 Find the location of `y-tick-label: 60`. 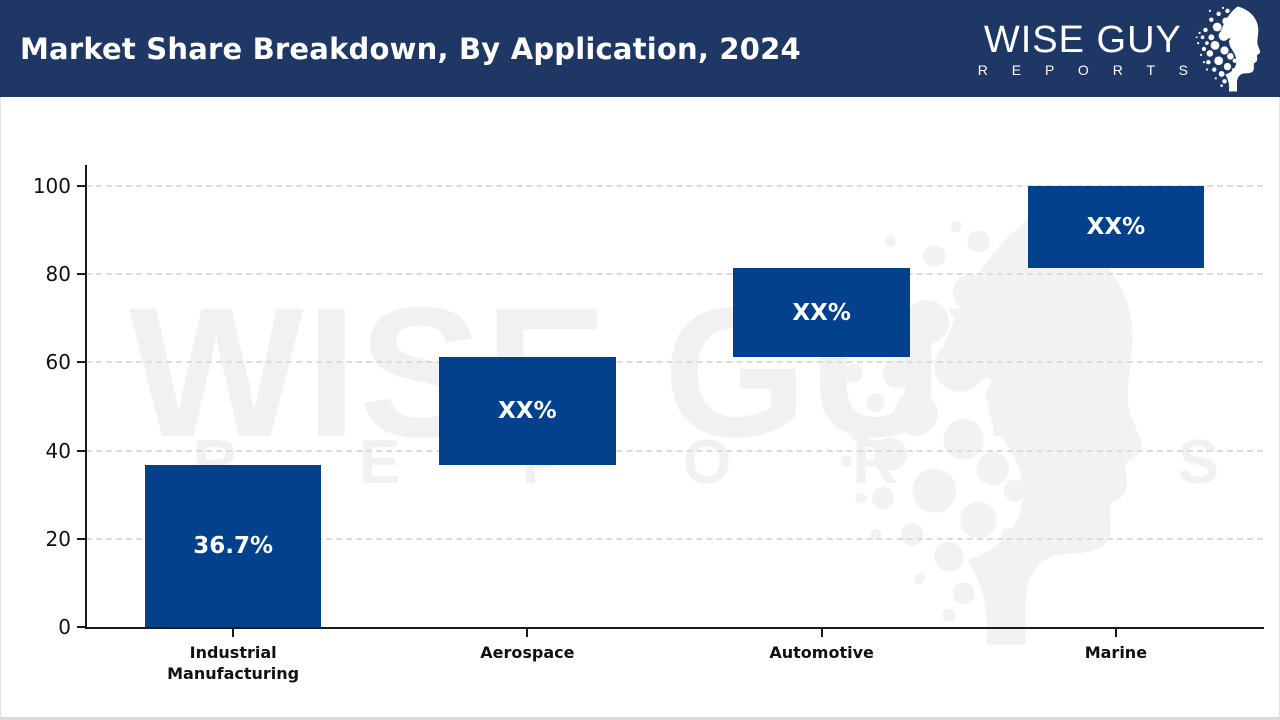

y-tick-label: 60 is located at coordinates (58, 362).